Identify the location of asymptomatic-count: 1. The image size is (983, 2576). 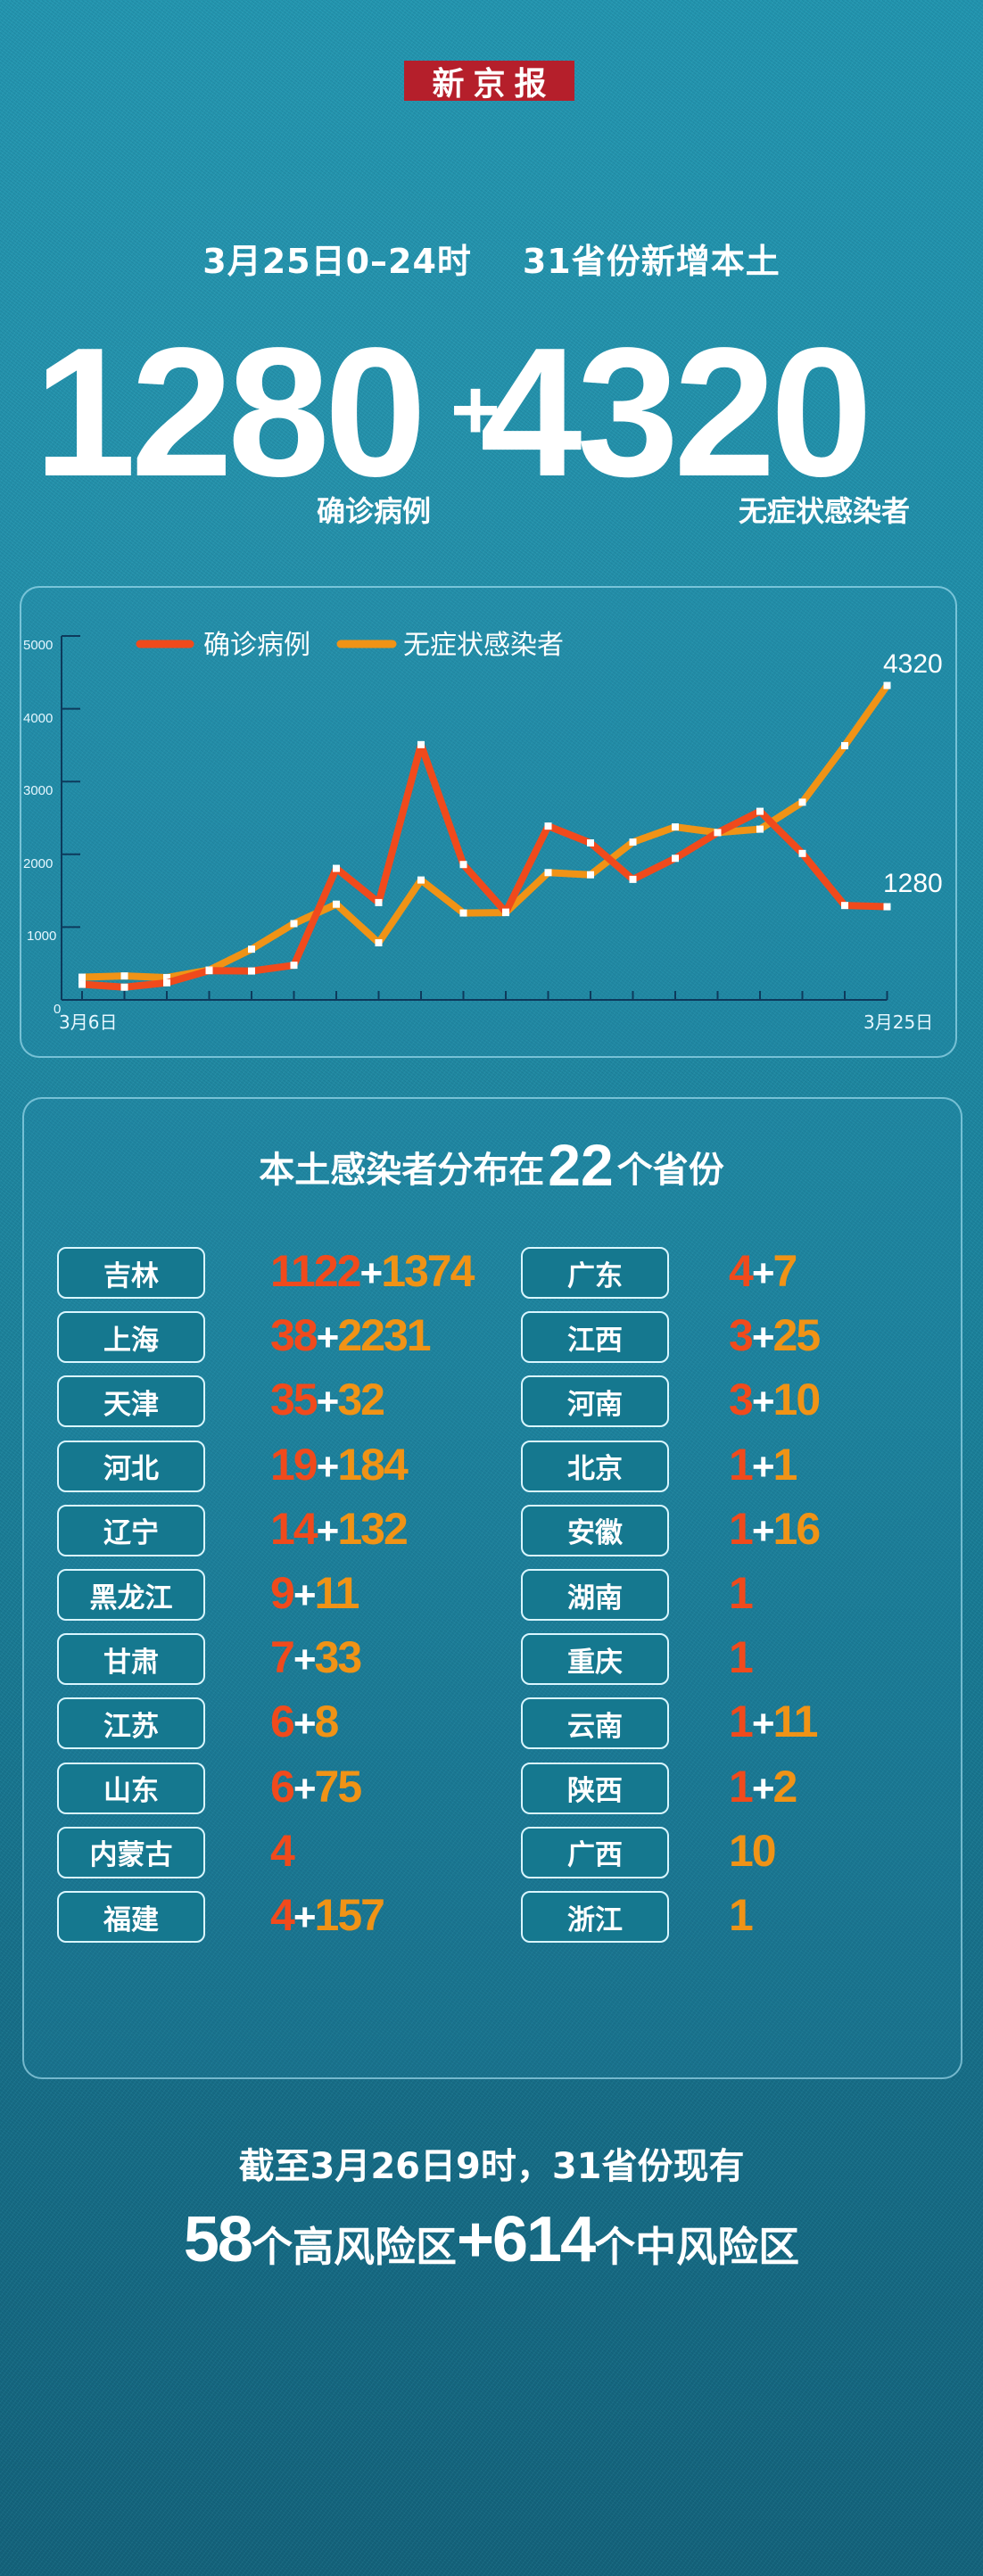
(741, 1915).